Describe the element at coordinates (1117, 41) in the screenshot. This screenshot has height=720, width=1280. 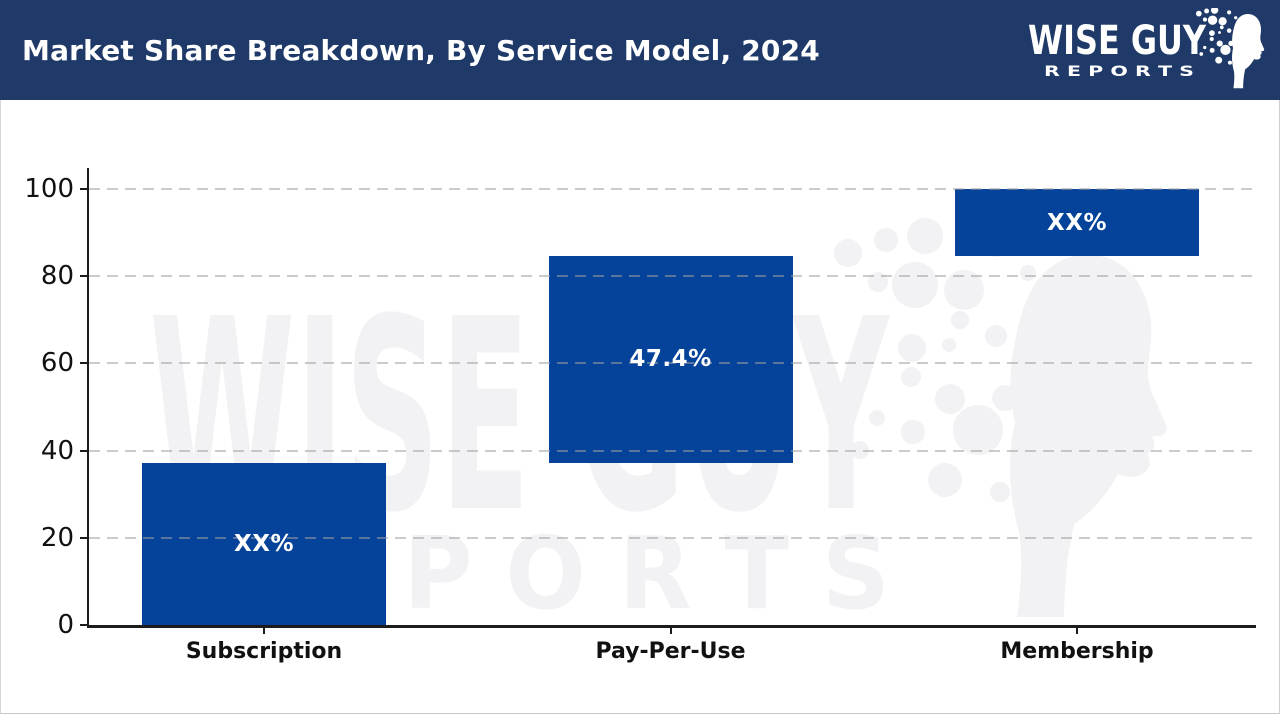
I see `logo-wordmark-text: WISE GUY` at that location.